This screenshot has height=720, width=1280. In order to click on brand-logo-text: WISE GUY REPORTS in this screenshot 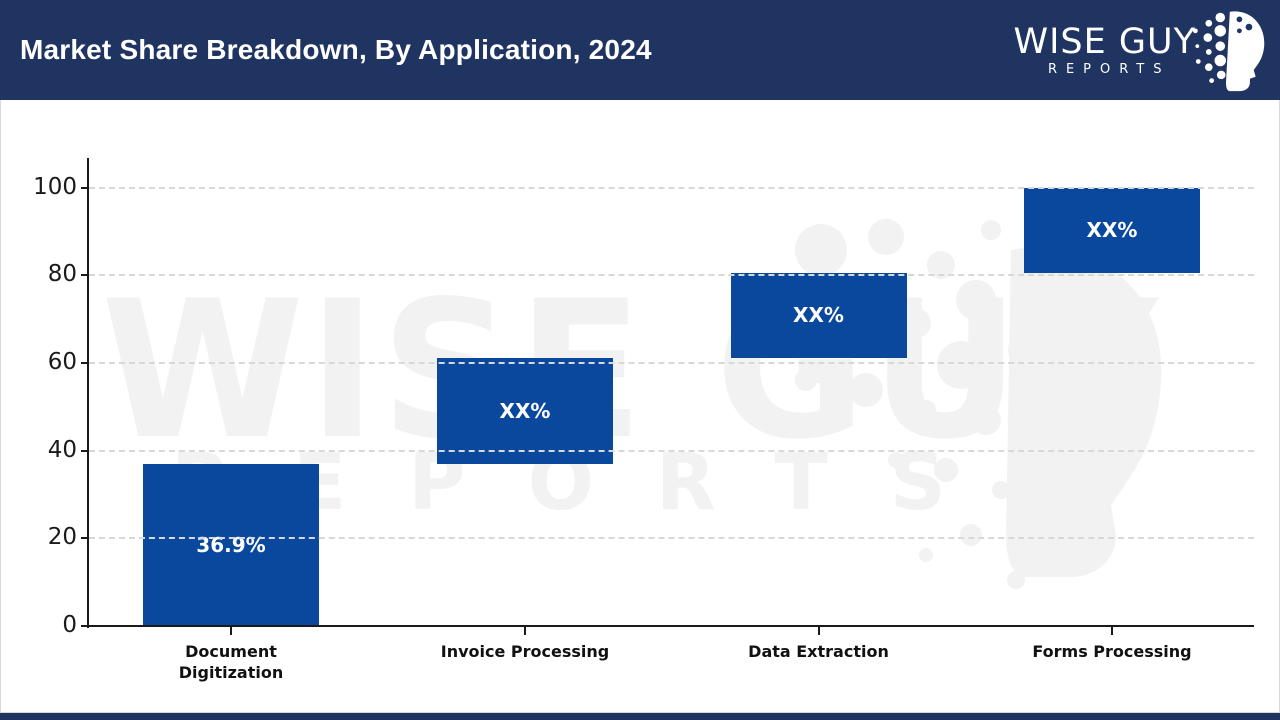, I will do `click(1104, 49)`.